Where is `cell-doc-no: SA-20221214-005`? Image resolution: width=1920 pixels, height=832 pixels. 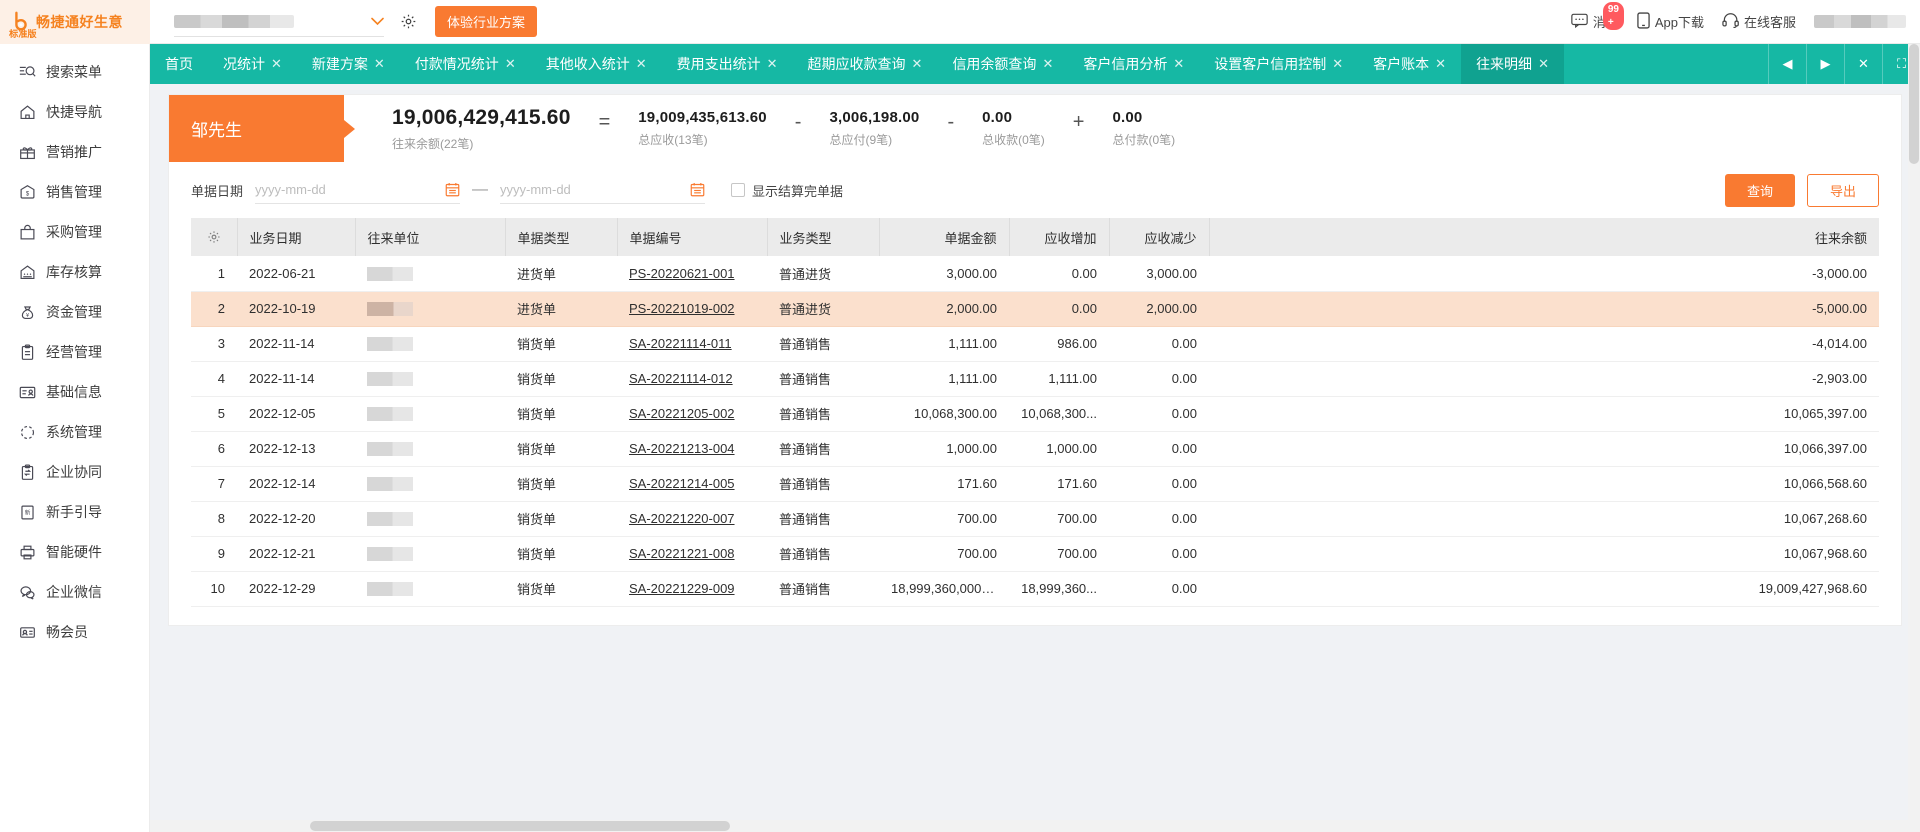 cell-doc-no: SA-20221214-005 is located at coordinates (692, 484).